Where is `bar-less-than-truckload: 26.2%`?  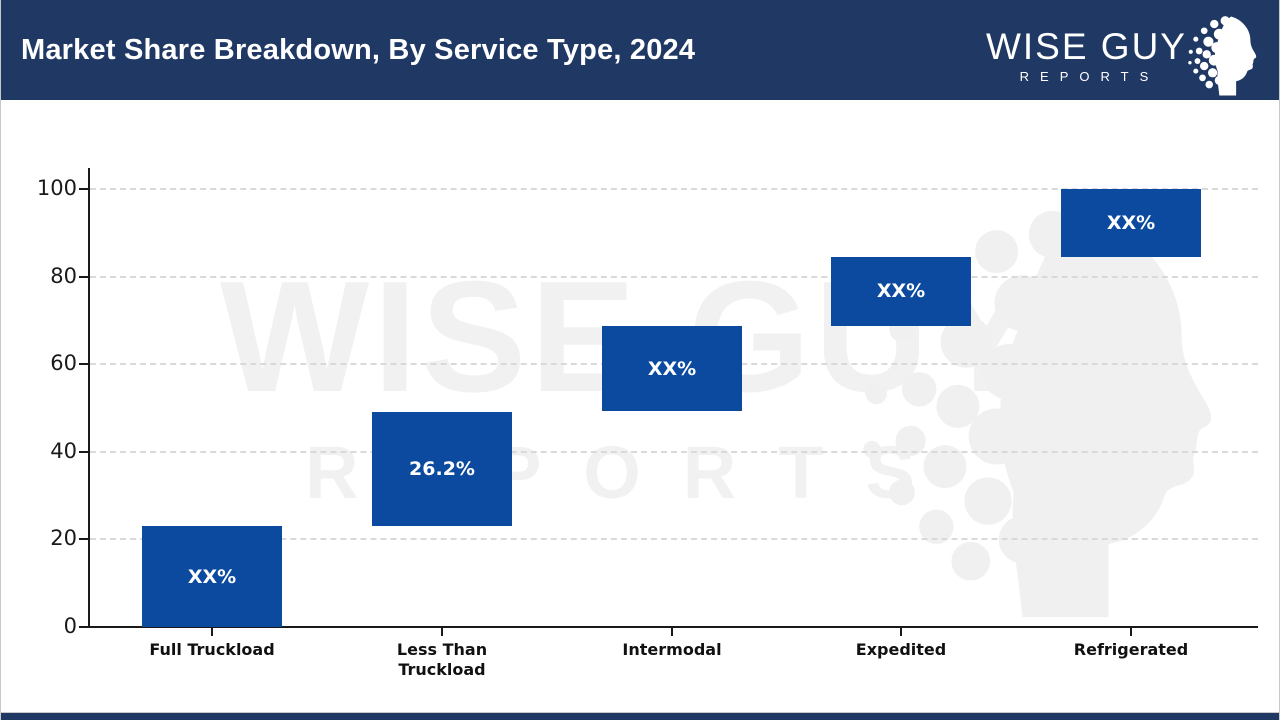
bar-less-than-truckload: 26.2% is located at coordinates (442, 469).